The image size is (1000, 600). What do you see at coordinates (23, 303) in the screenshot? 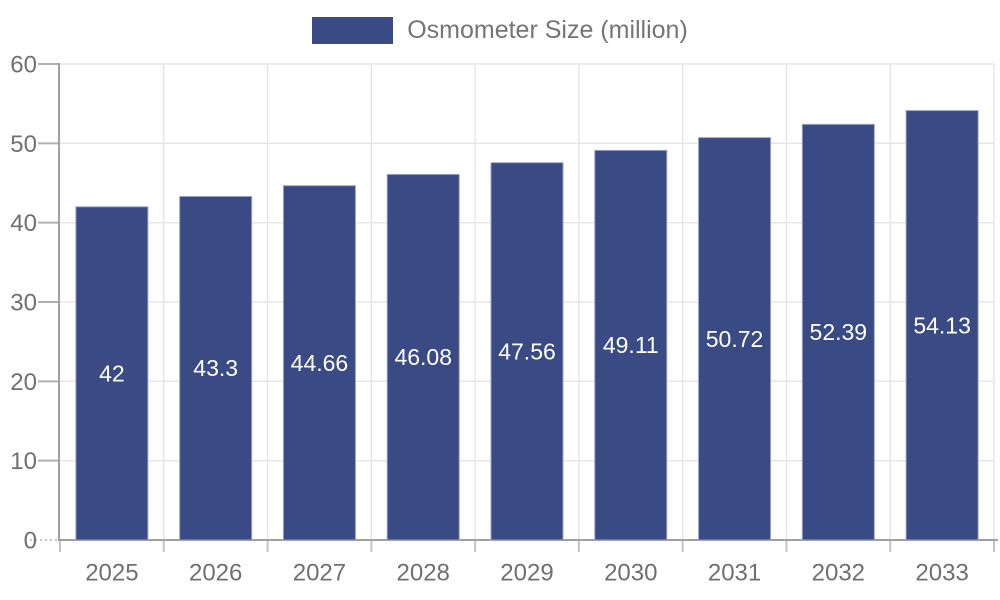
I see `y-tick-label: 30` at bounding box center [23, 303].